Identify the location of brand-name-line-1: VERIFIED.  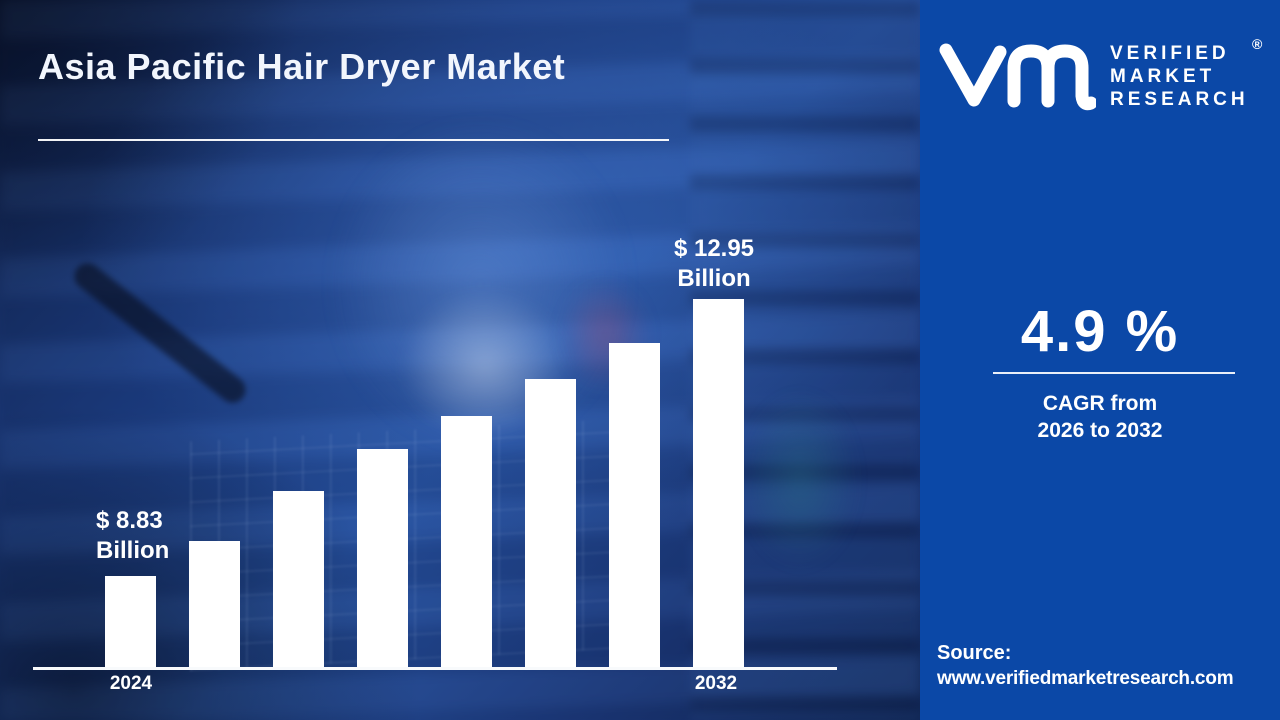
(1170, 53).